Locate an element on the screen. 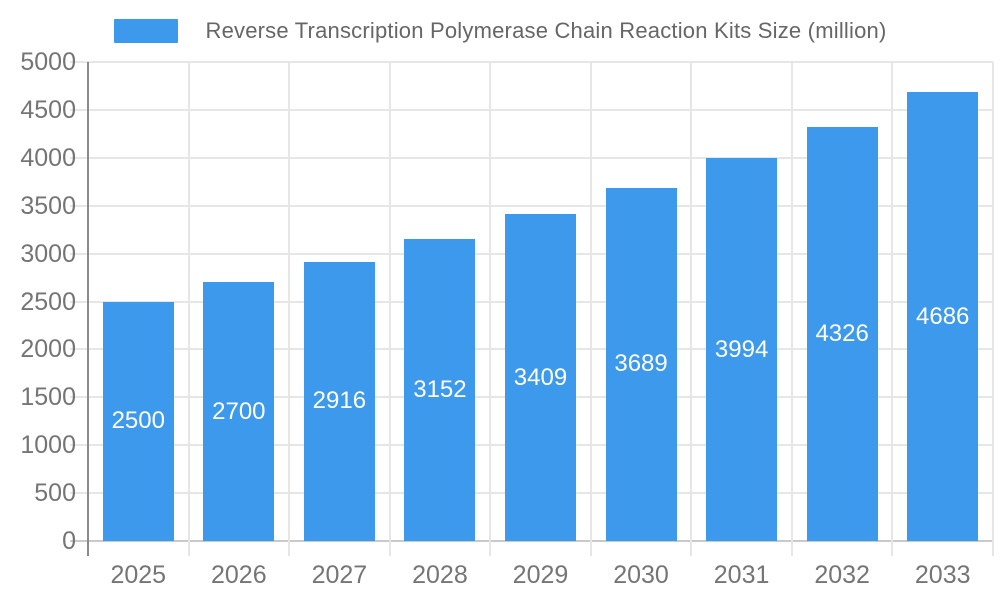 The image size is (1000, 600). x-axis-baseline is located at coordinates (531, 541).